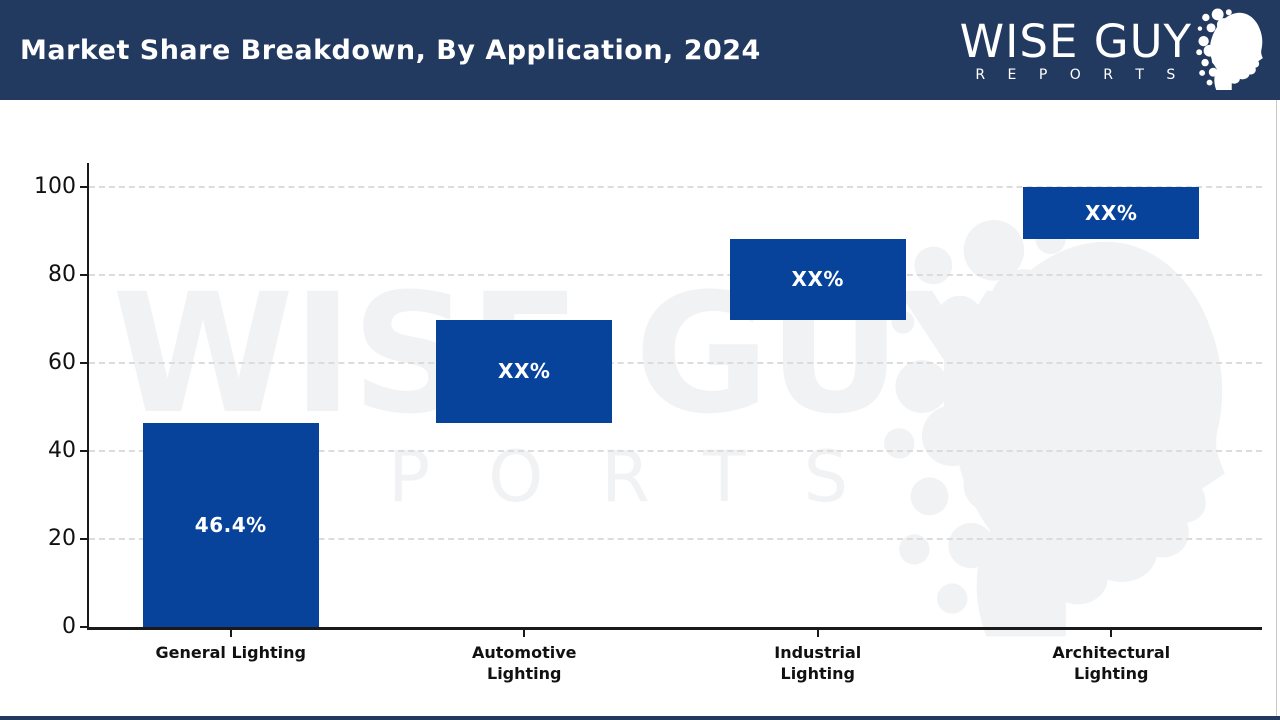  What do you see at coordinates (62, 274) in the screenshot?
I see `y-tick-label: 80` at bounding box center [62, 274].